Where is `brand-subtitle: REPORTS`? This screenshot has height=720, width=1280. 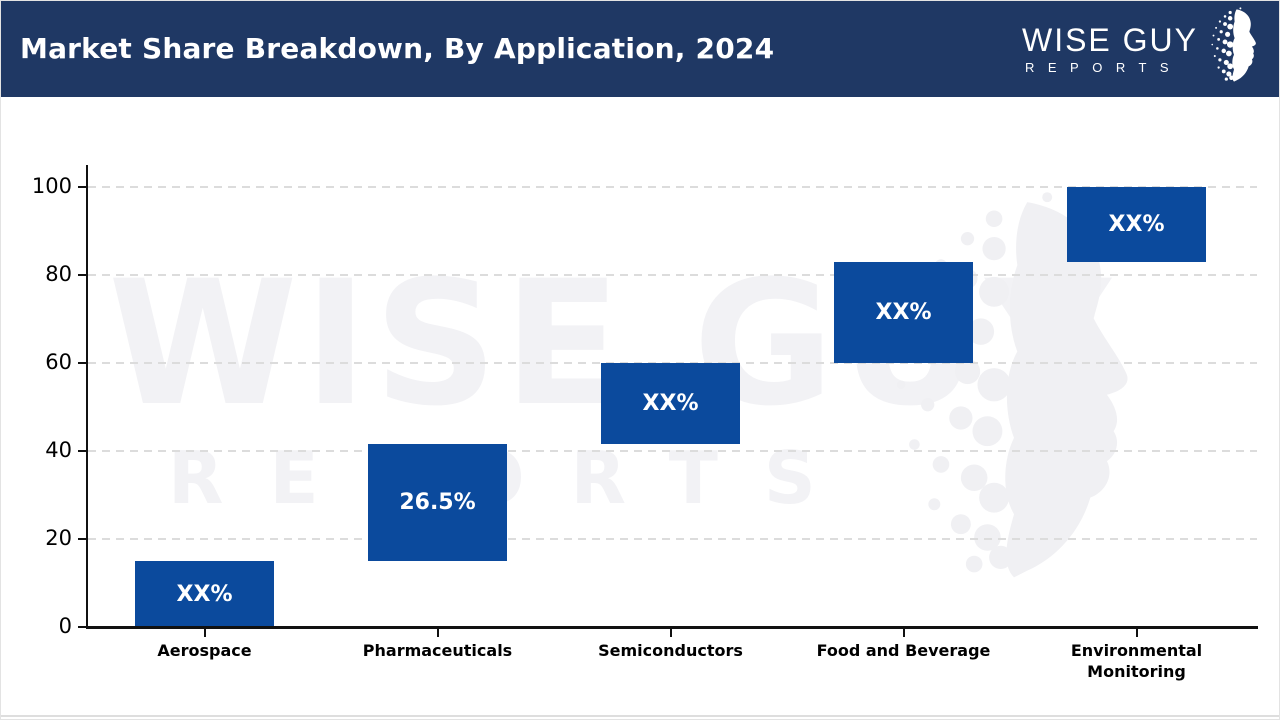 brand-subtitle: REPORTS is located at coordinates (1103, 67).